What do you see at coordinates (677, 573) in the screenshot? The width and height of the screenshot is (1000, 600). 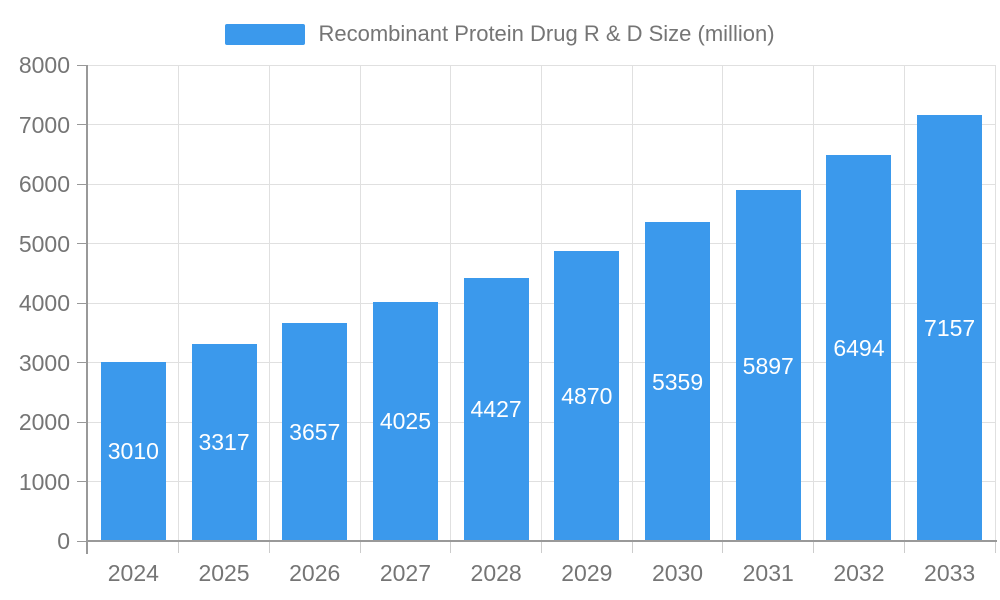 I see `x-tick-label: 2030` at bounding box center [677, 573].